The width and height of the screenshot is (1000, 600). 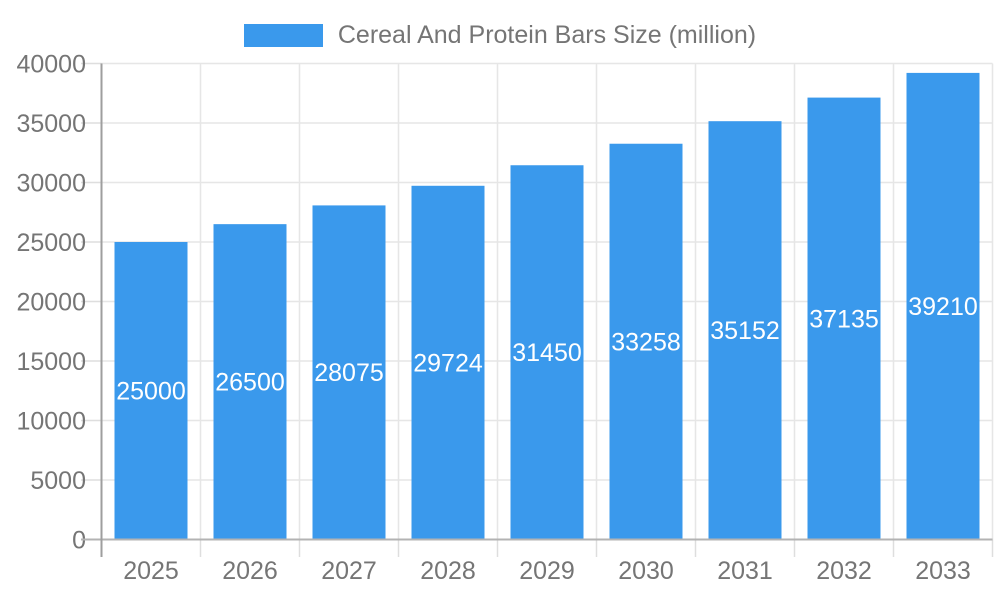 I want to click on bar-value-label: 35152, so click(x=745, y=331).